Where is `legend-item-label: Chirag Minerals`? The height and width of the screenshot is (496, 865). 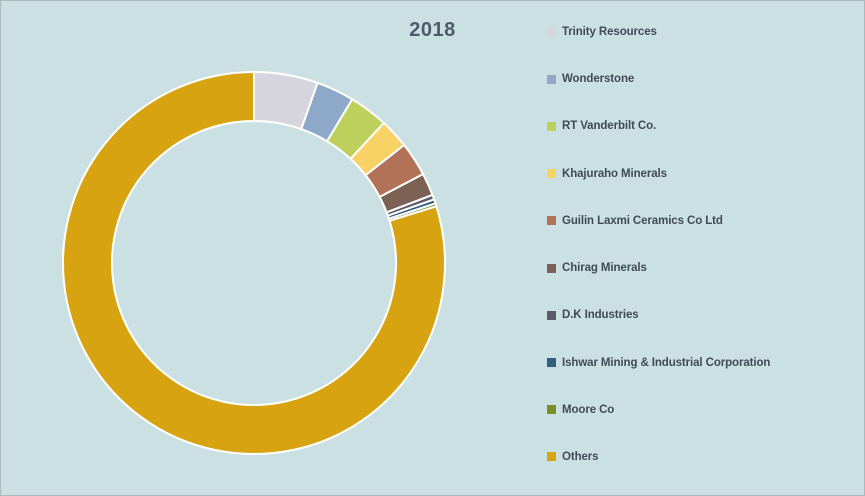
legend-item-label: Chirag Minerals is located at coordinates (604, 268).